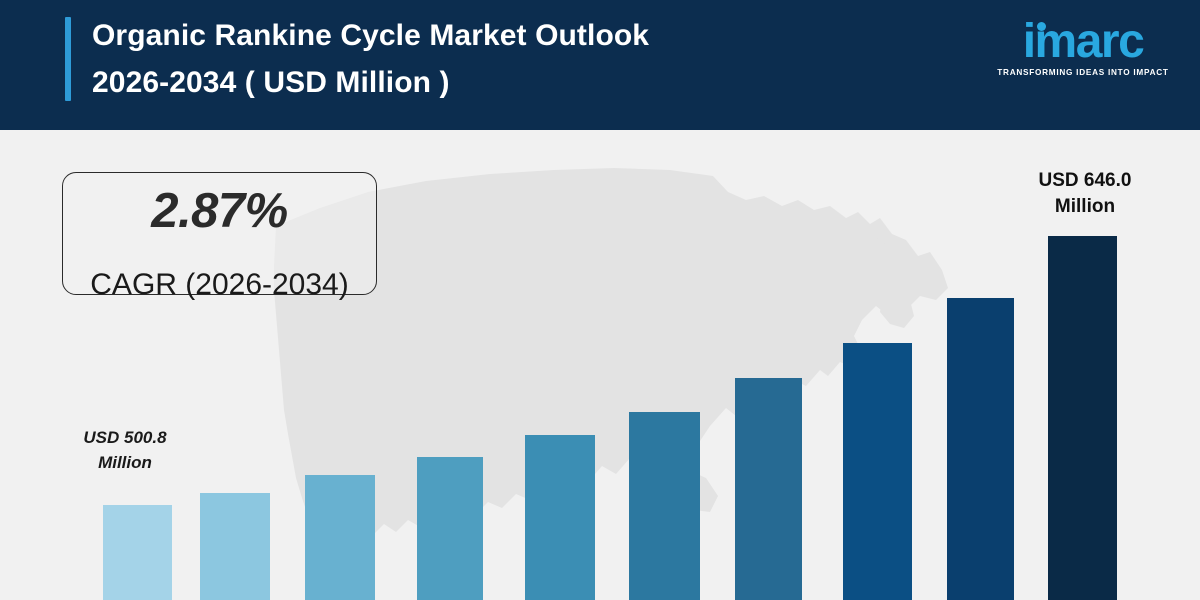 This screenshot has height=600, width=1200. What do you see at coordinates (340, 537) in the screenshot?
I see `bar-2028` at bounding box center [340, 537].